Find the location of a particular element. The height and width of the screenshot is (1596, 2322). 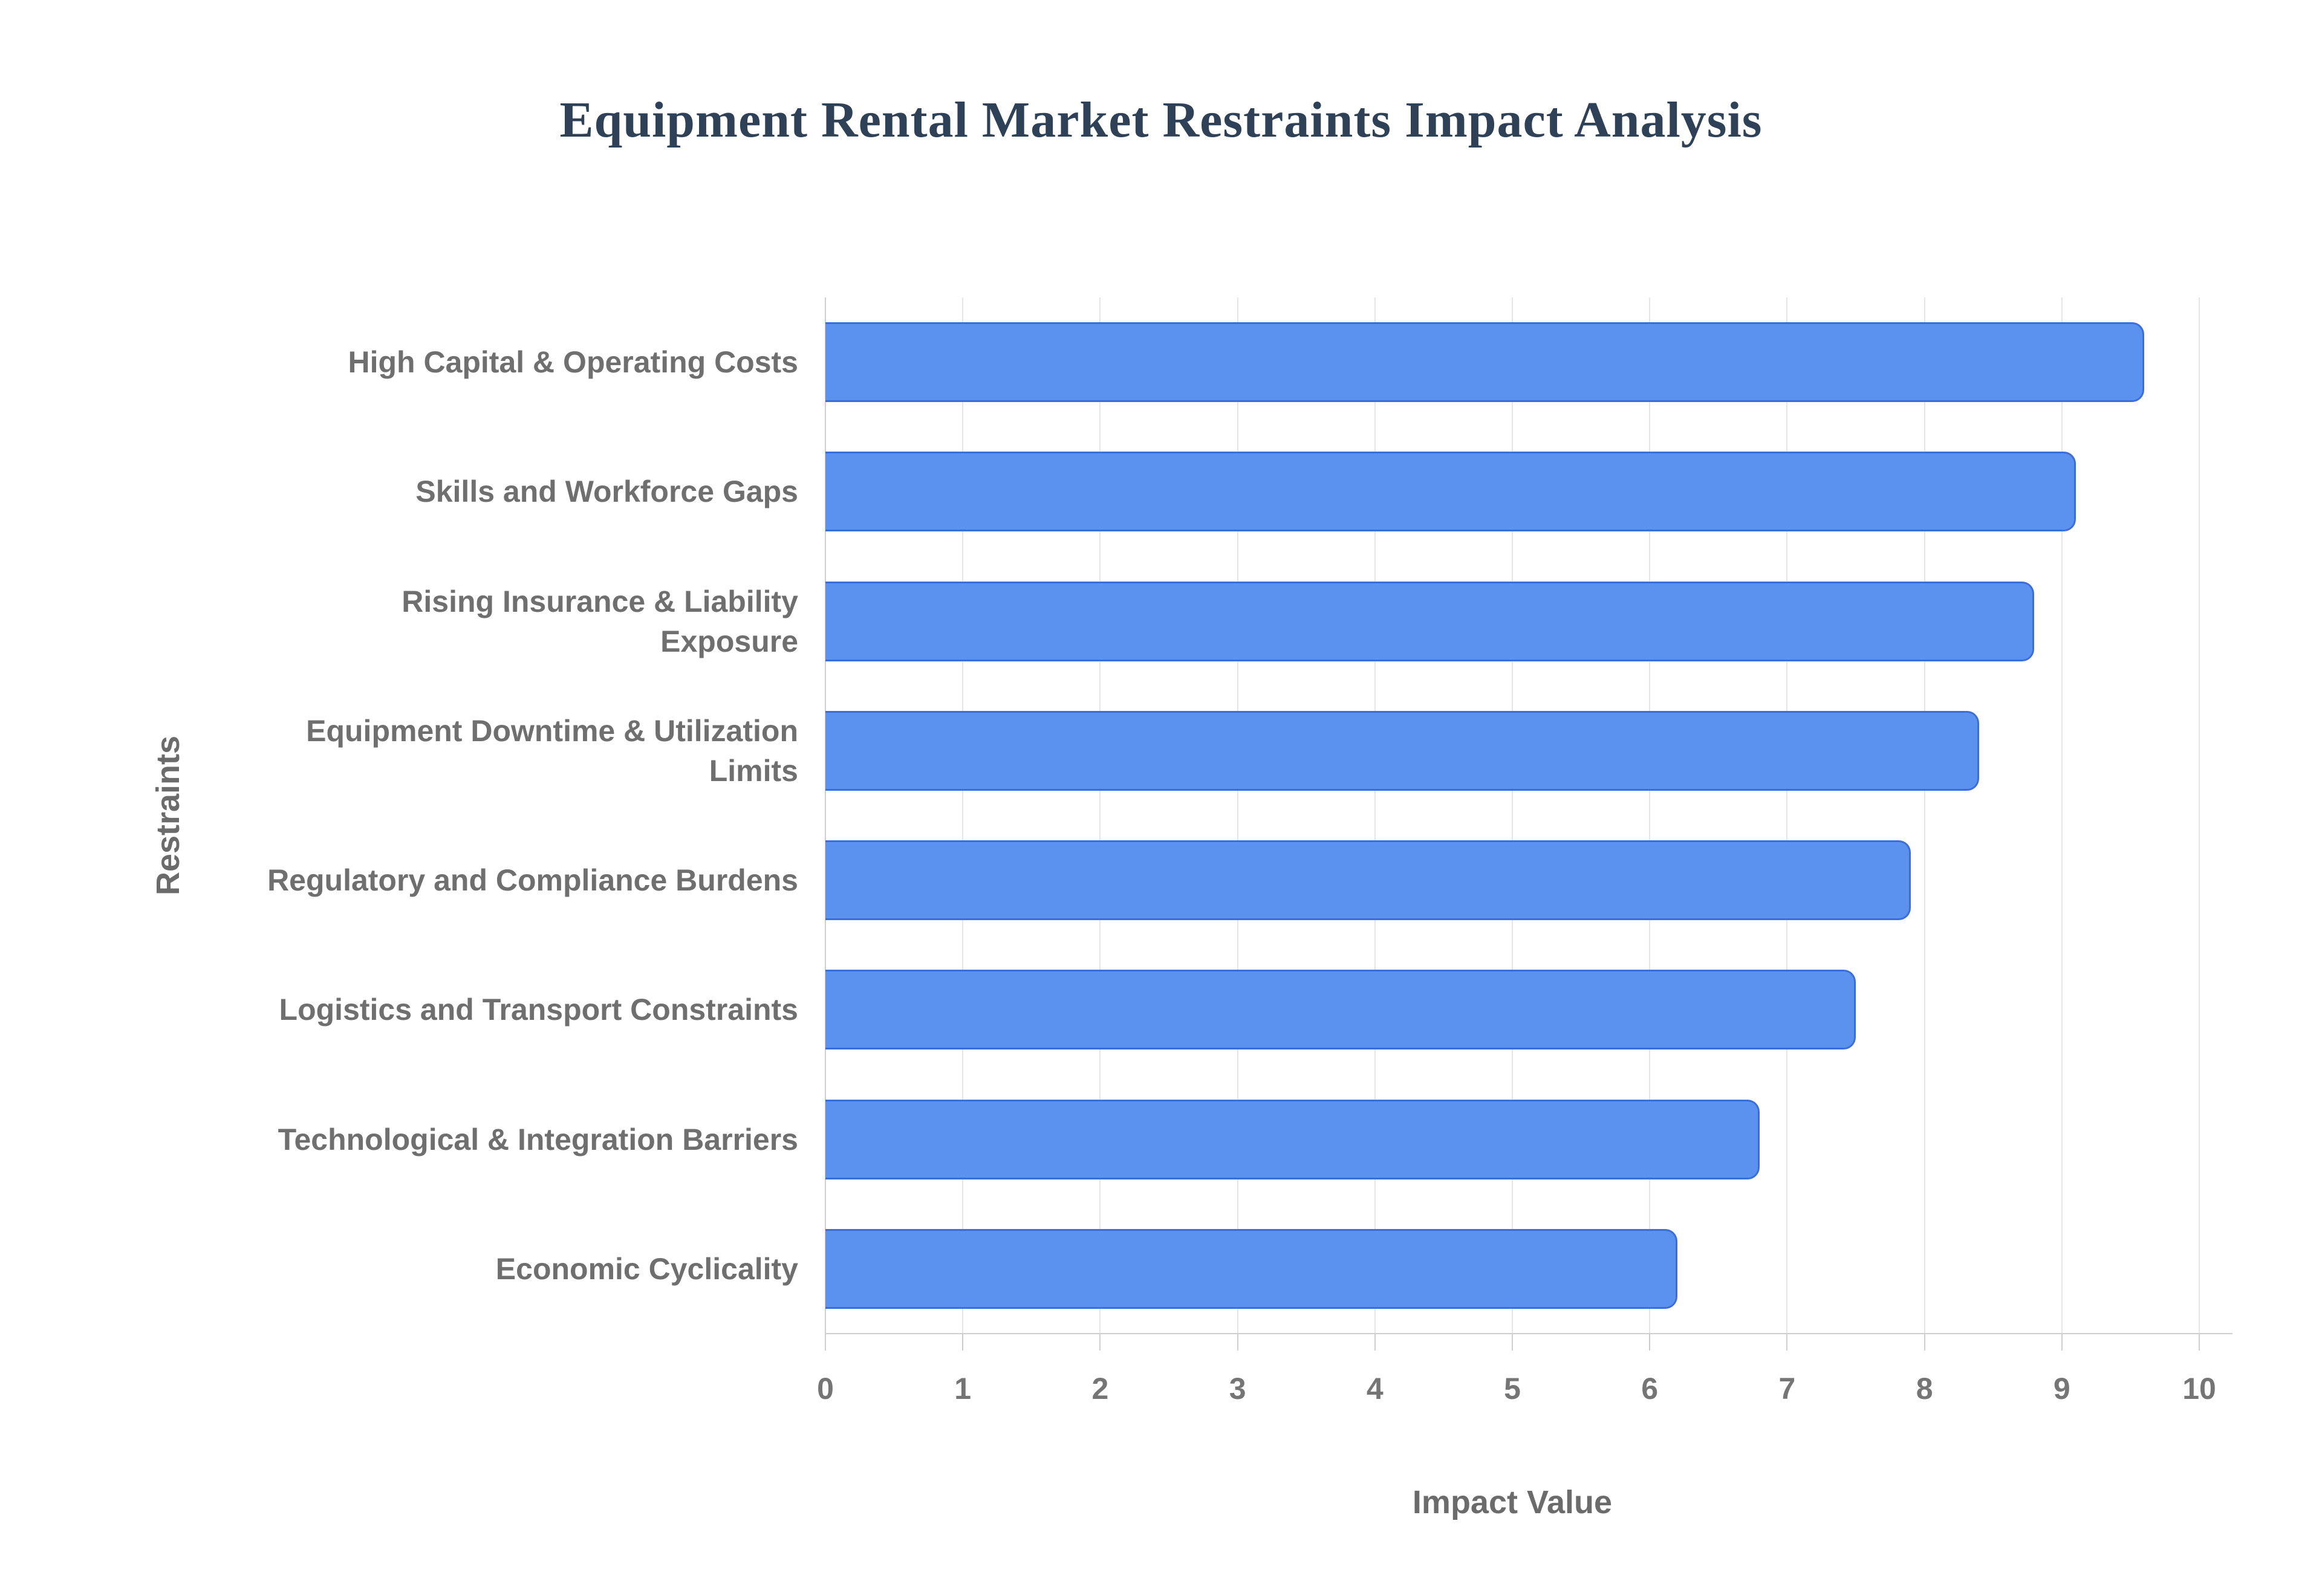

y-tick-label: Logistics and Transport Constraints is located at coordinates (538, 1010).